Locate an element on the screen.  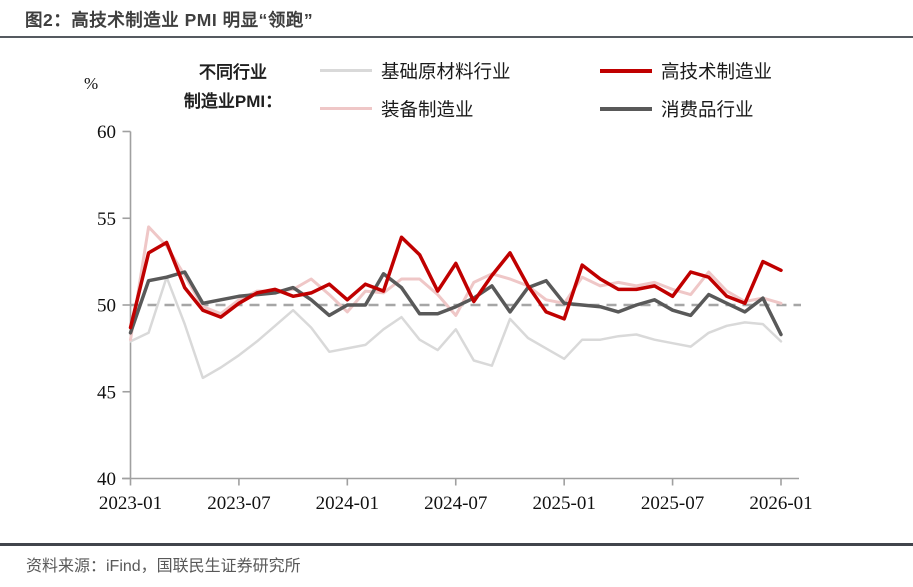
legend-item-0: 基础原材料行业 is located at coordinates (460, 71).